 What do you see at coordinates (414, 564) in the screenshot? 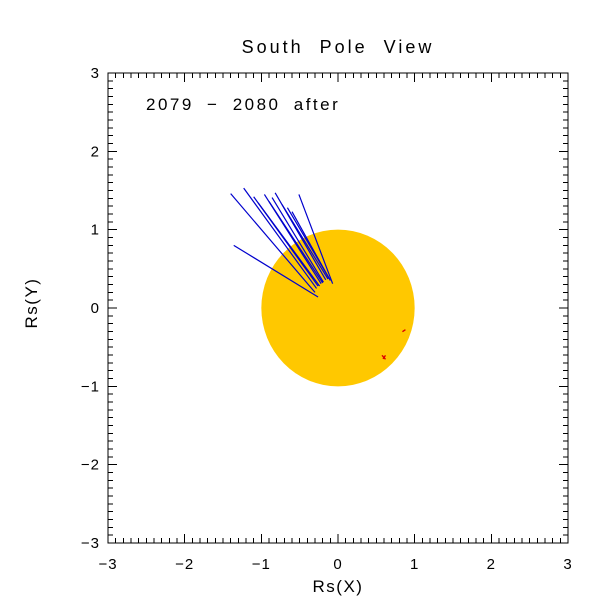
I see `x-tick-label: 1` at bounding box center [414, 564].